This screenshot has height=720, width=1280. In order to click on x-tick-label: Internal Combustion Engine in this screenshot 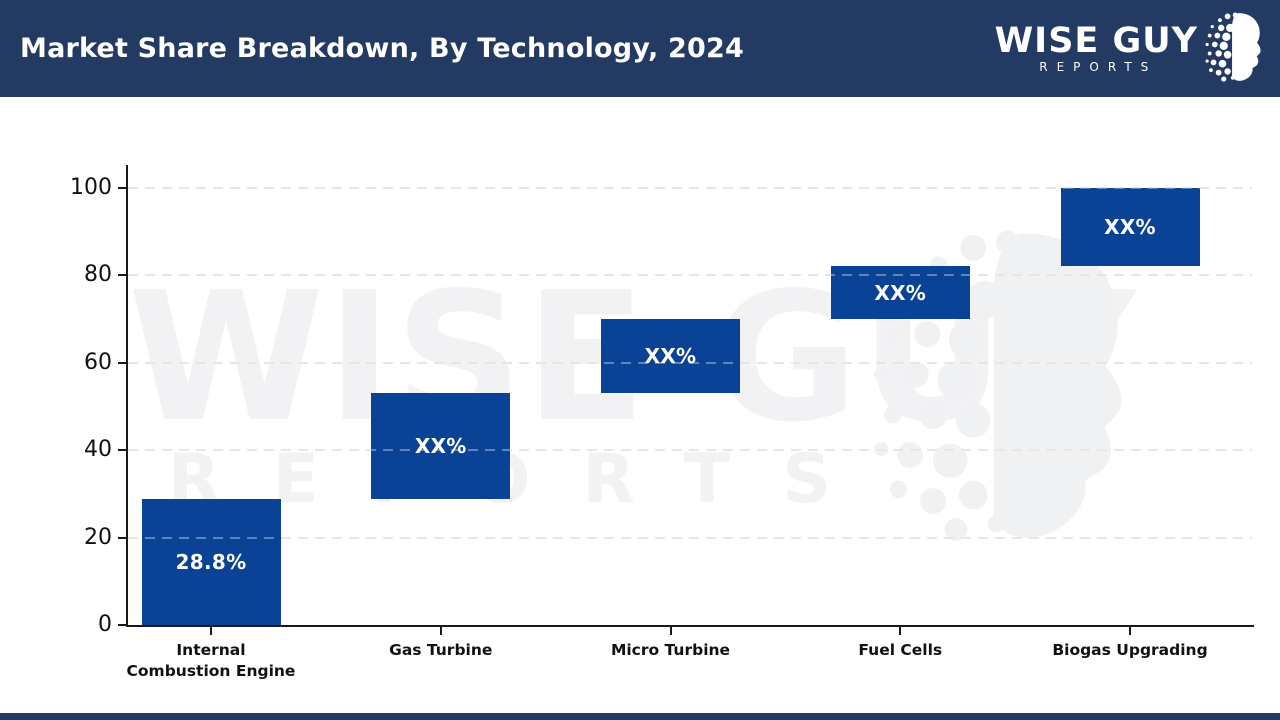, I will do `click(211, 660)`.